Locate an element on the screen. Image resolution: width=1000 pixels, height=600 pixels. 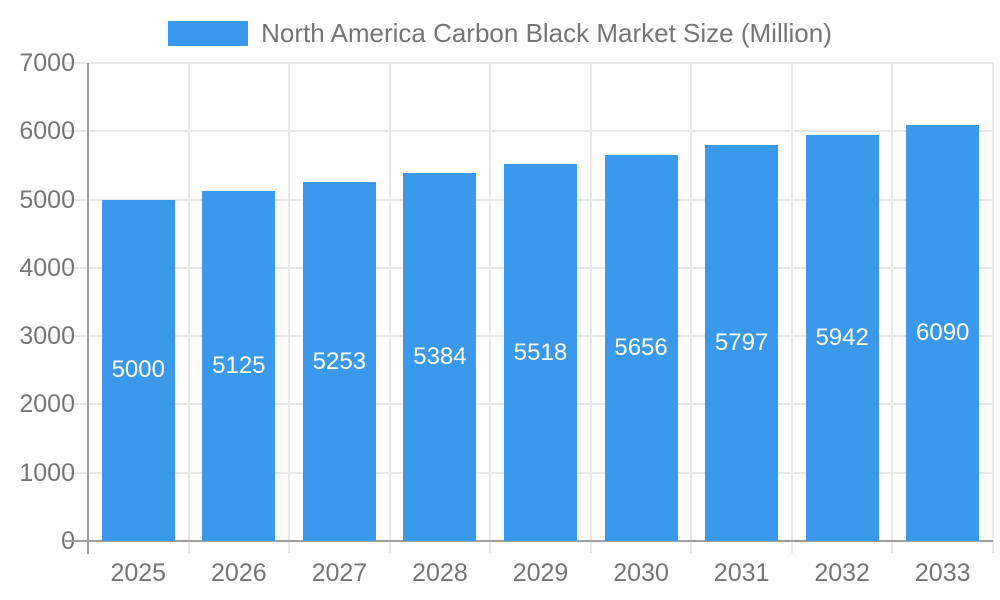
y-axis-label: 3000 is located at coordinates (47, 336).